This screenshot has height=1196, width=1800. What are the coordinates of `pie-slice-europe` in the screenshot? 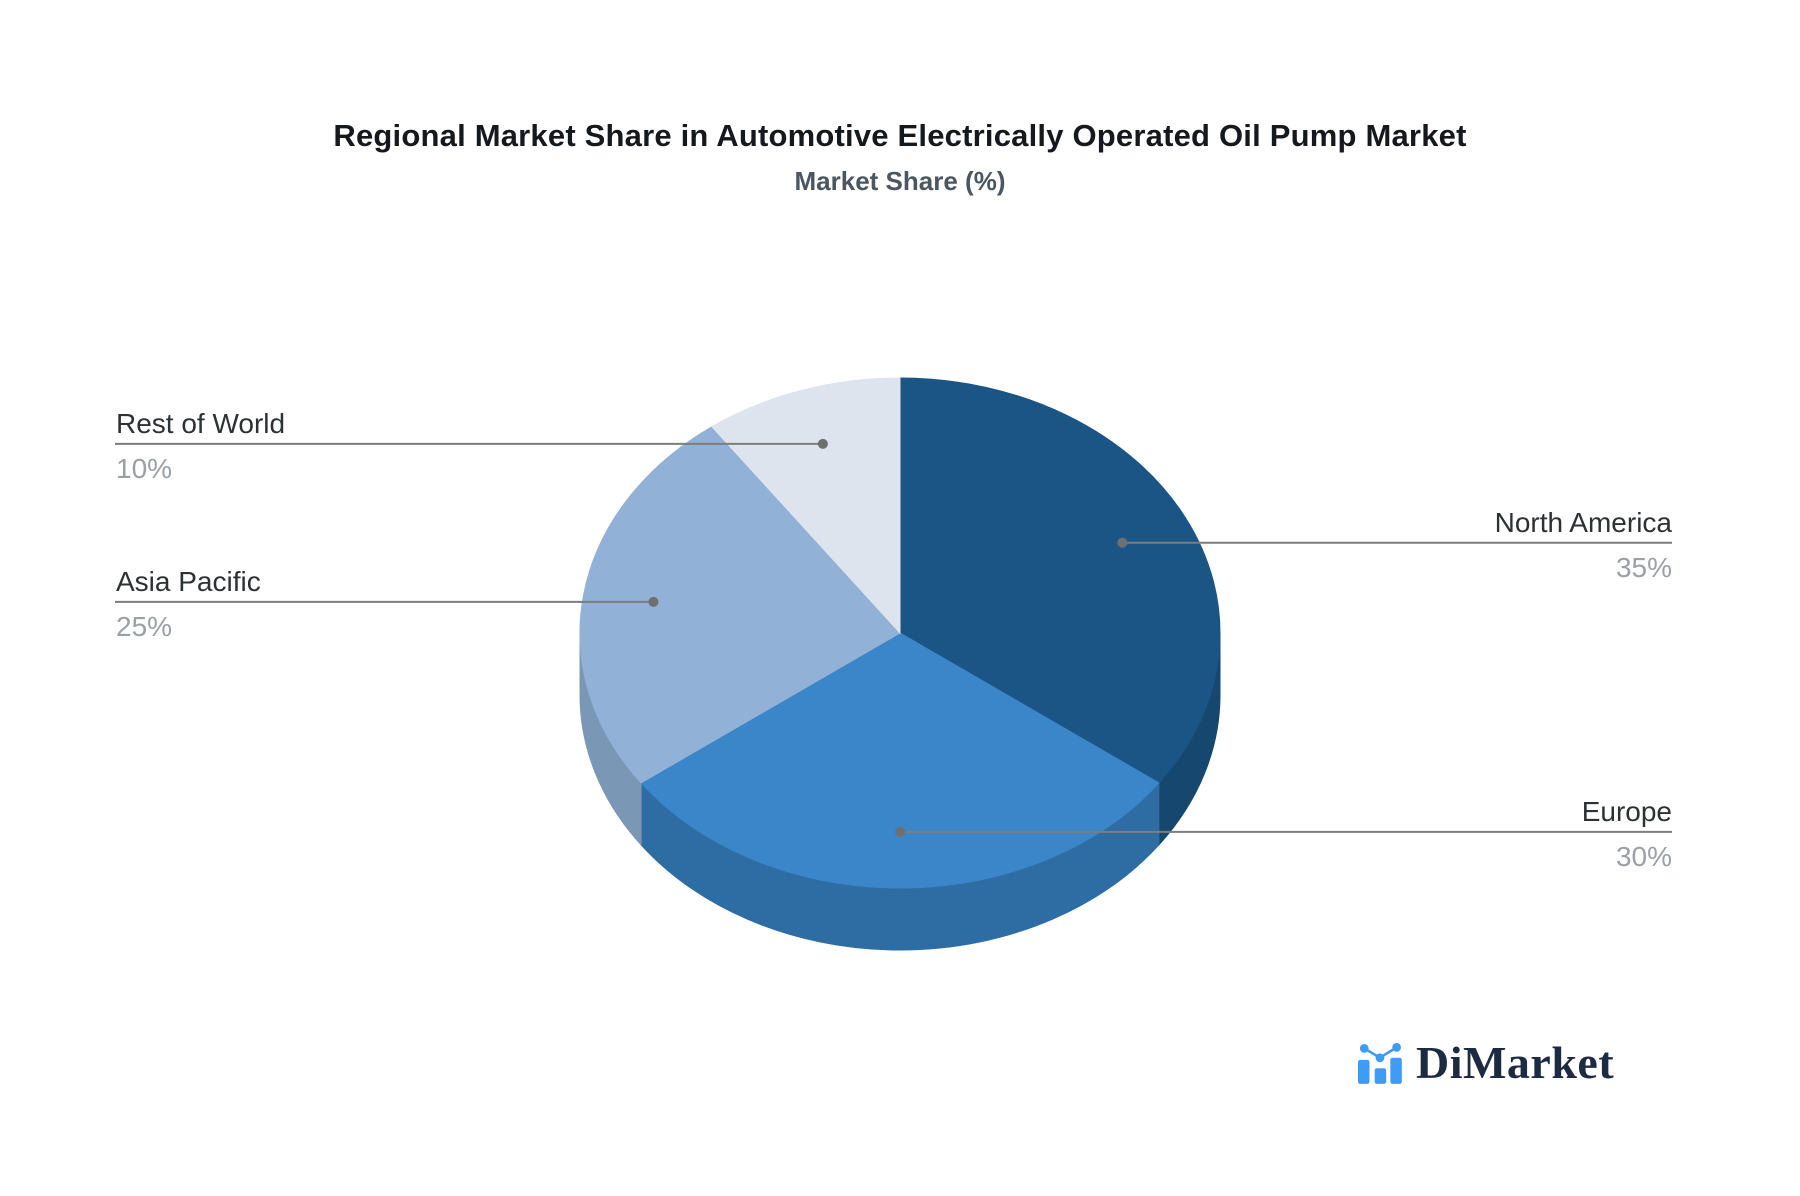 It's located at (900, 760).